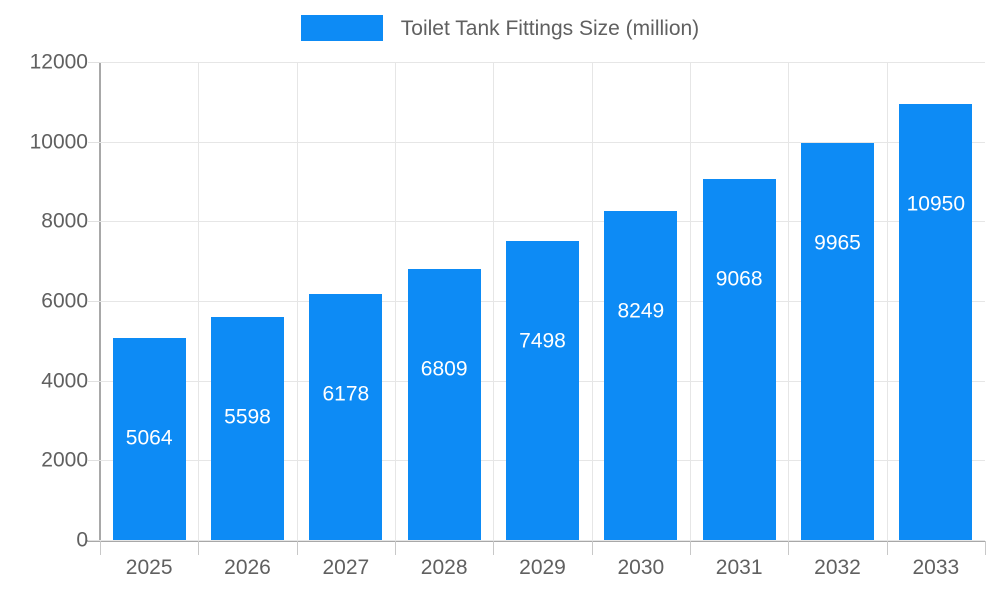 The width and height of the screenshot is (1000, 600). What do you see at coordinates (64, 381) in the screenshot?
I see `y-axis-tick-label: 4000` at bounding box center [64, 381].